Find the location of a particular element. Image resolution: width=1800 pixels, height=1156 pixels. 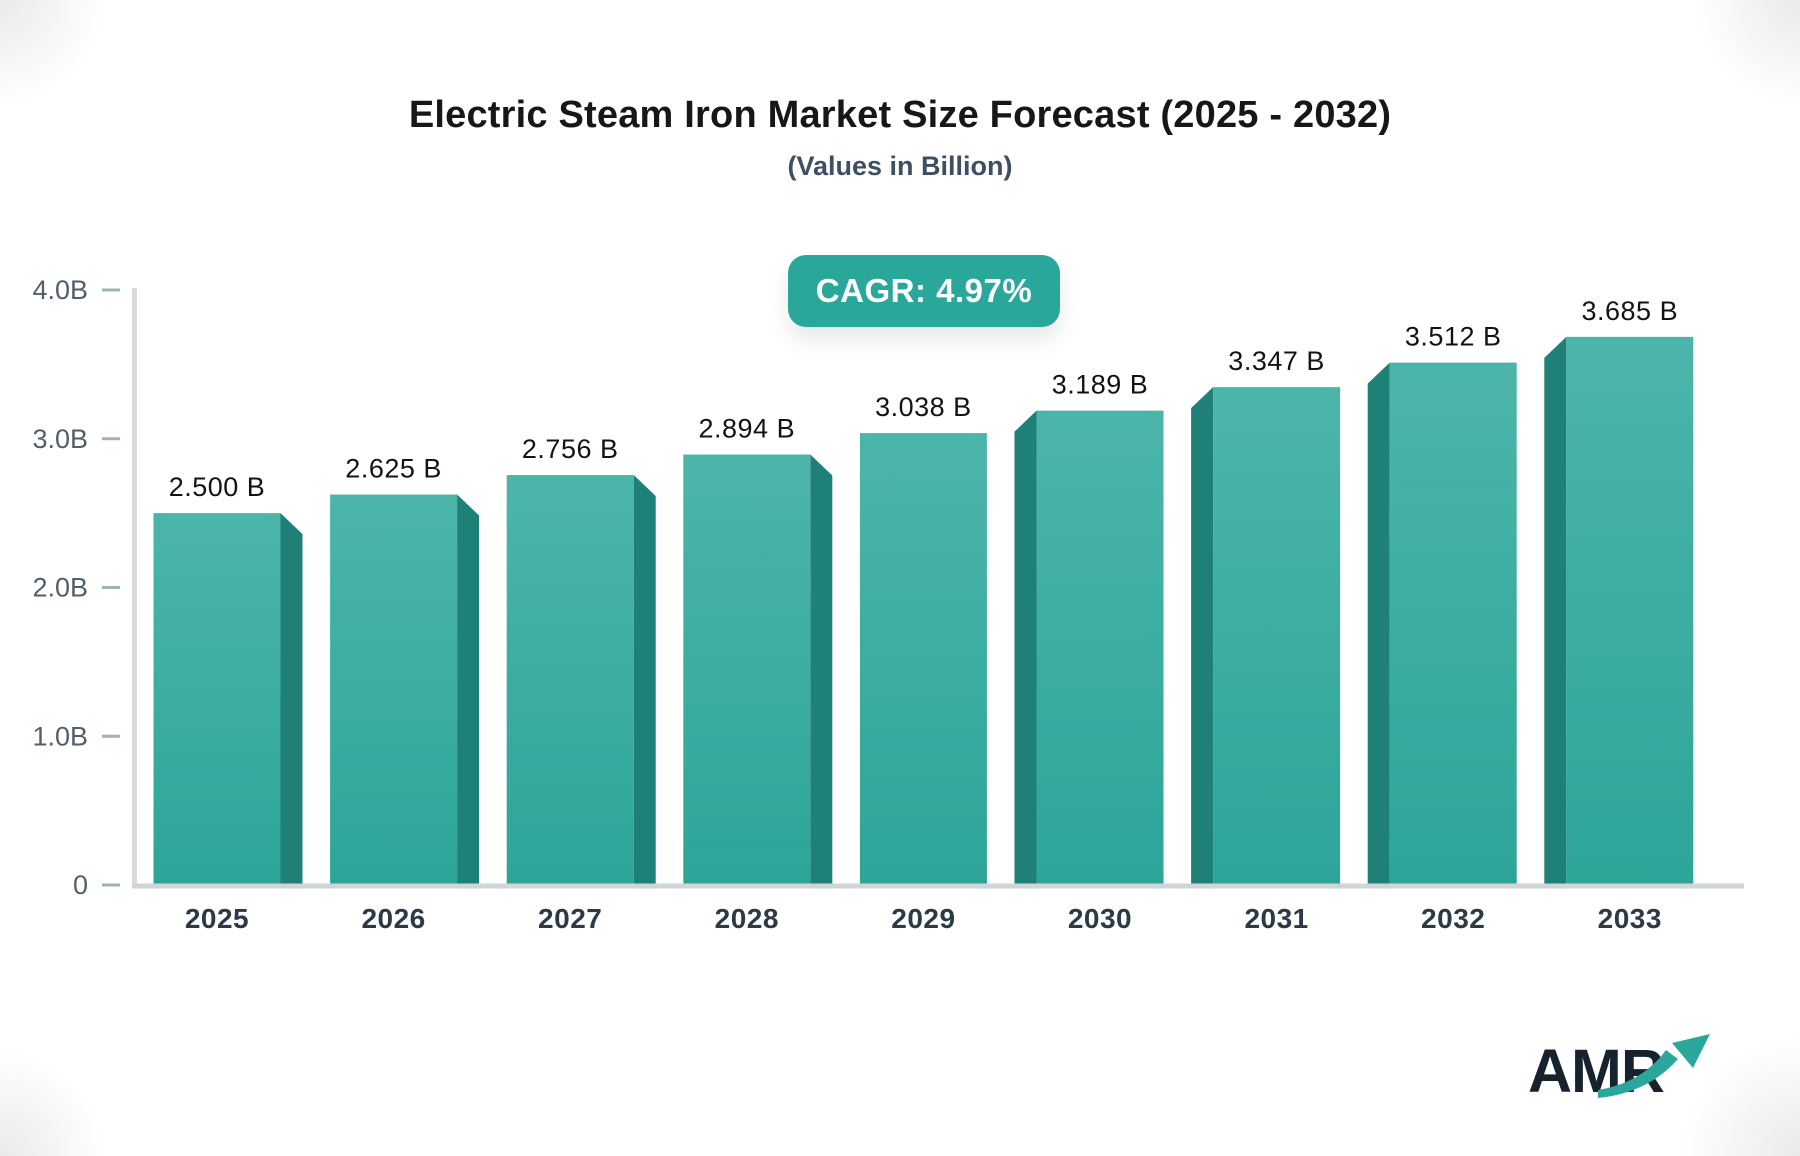

y-tick-label-1.0B: 1.0B is located at coordinates (60, 736).